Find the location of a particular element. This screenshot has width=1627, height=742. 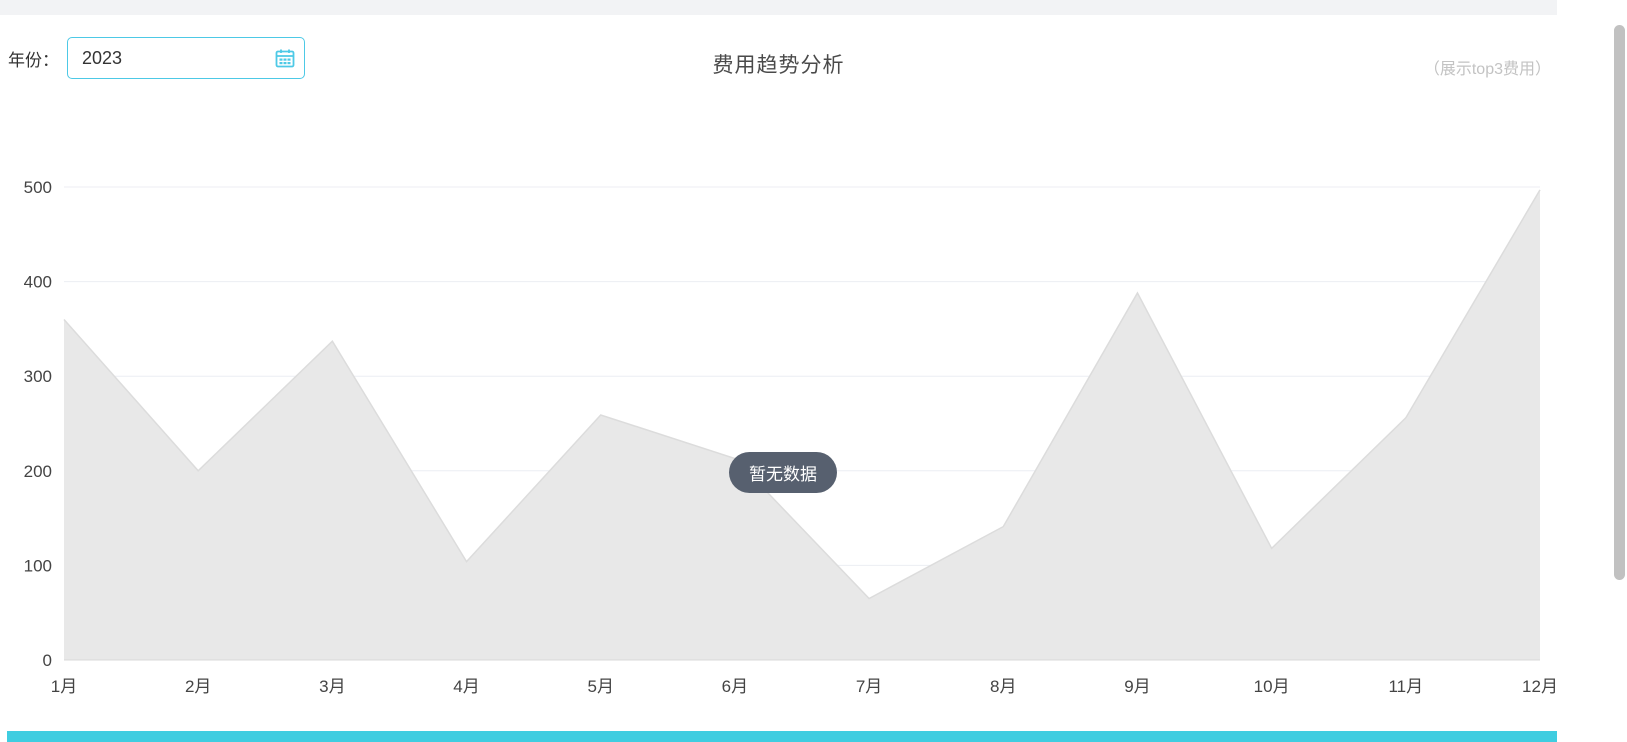

svg-text: 12月 is located at coordinates (1539, 686).